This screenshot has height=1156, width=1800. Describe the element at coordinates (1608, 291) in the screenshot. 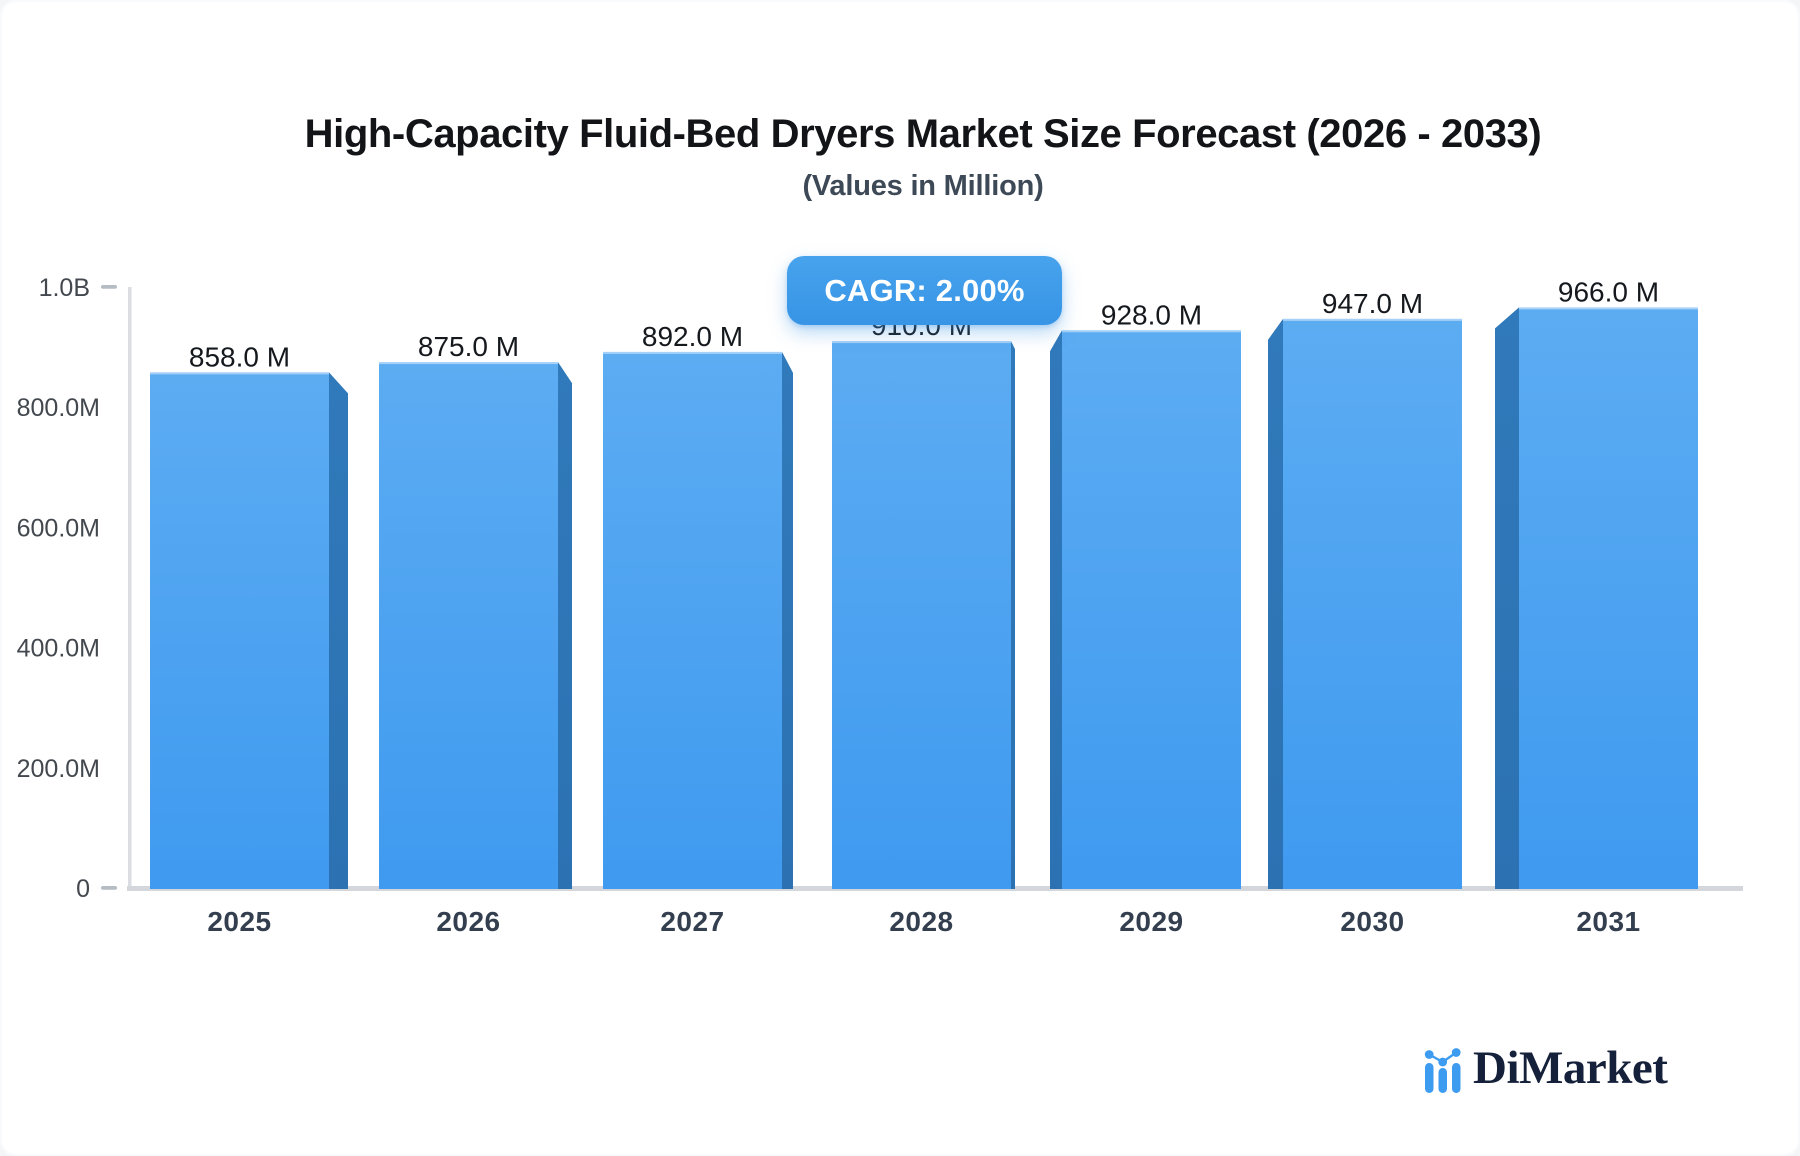

I see `bar-value-label: 966.0 M` at that location.